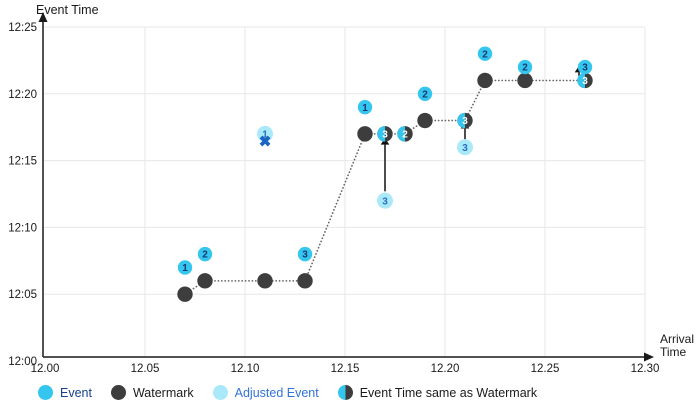 Image resolution: width=696 pixels, height=402 pixels. Describe the element at coordinates (22, 95) in the screenshot. I see `y-tick-label: 12:20` at that location.